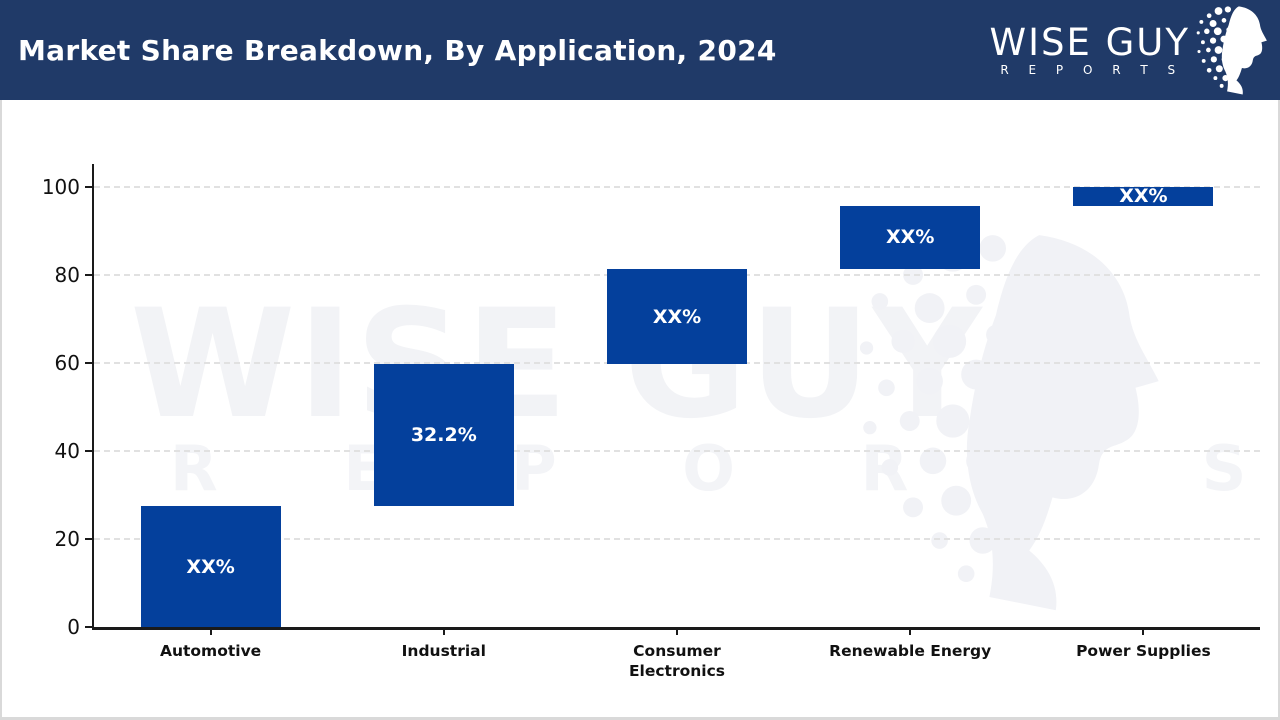 The image size is (1280, 720). I want to click on bar-consumer: XX%, so click(677, 316).